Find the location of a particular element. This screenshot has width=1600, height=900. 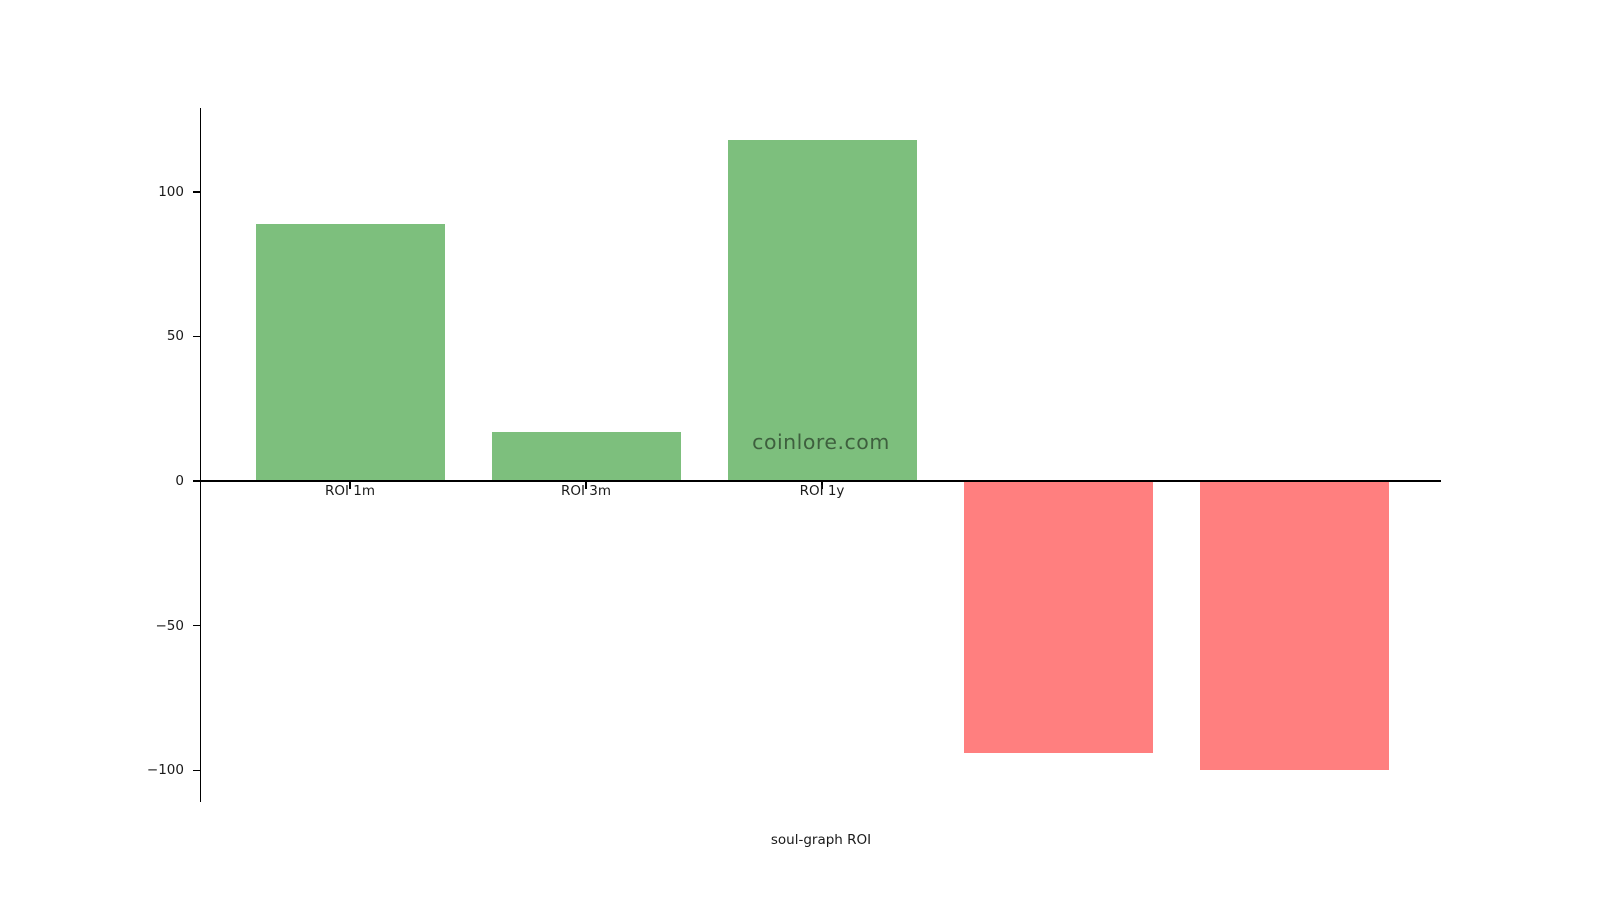

bar-roi-1y is located at coordinates (822, 310).